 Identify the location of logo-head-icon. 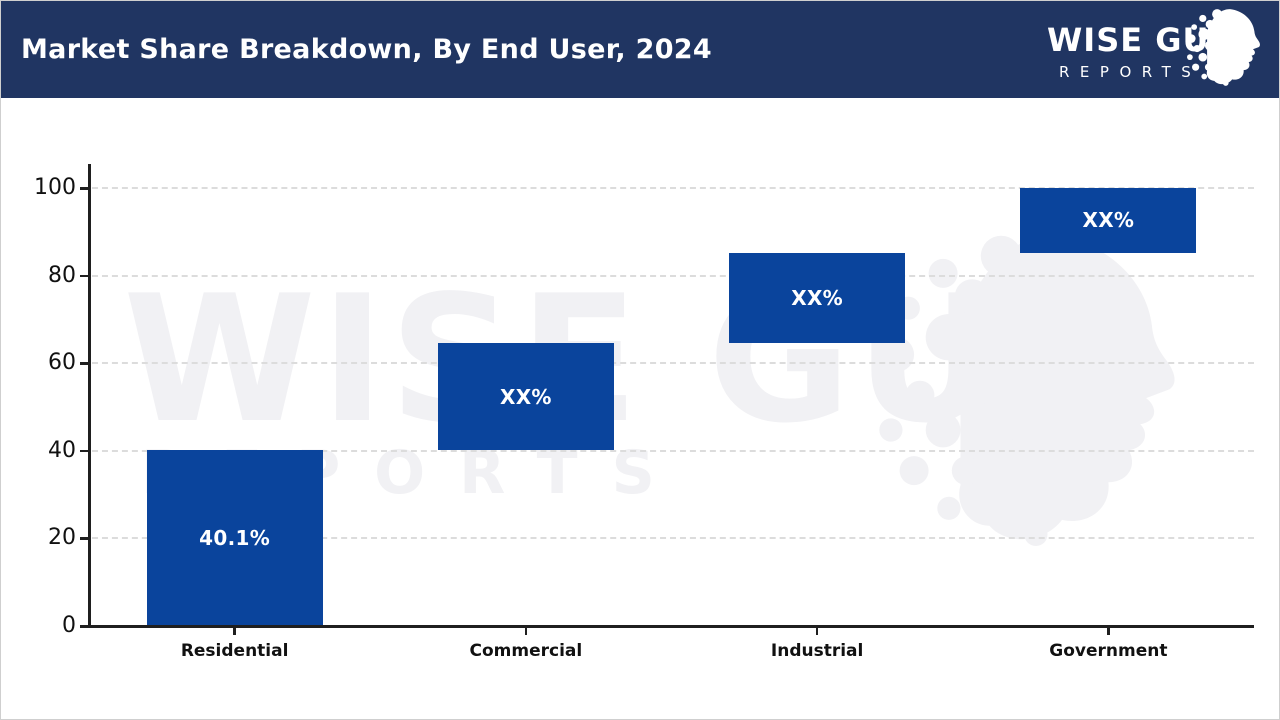
(1223, 47).